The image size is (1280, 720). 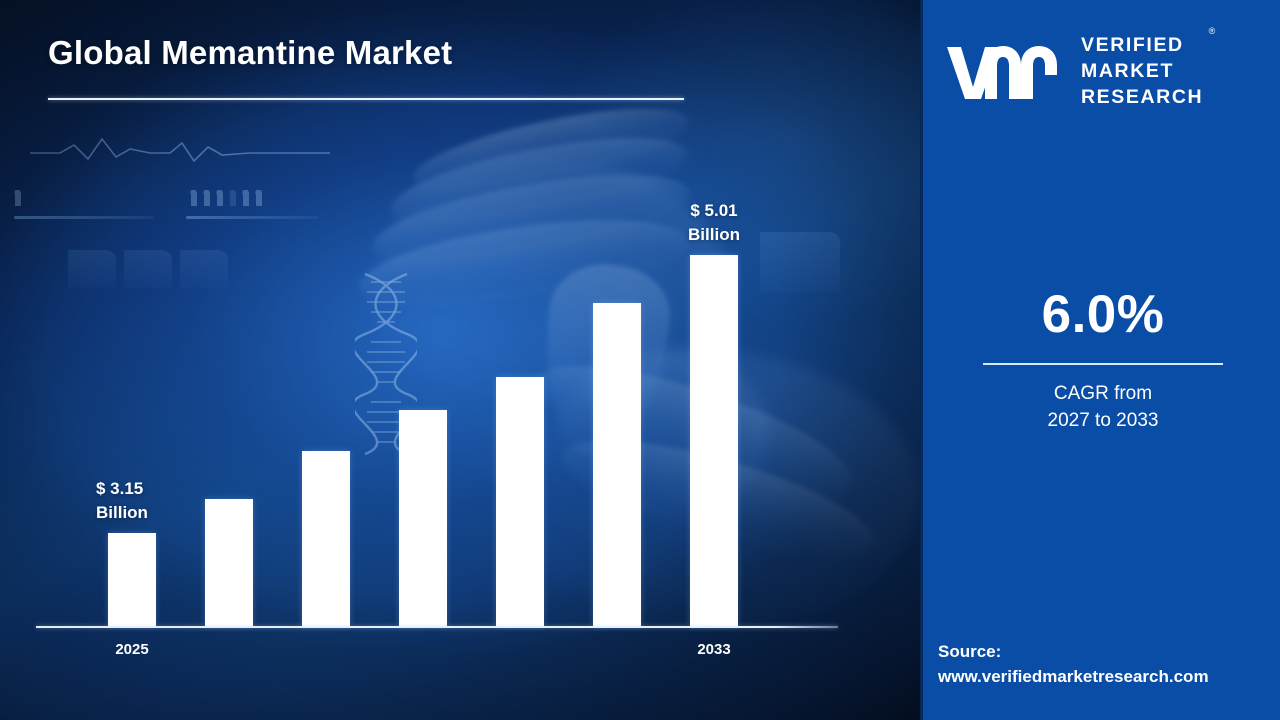 What do you see at coordinates (1128, 71) in the screenshot?
I see `brand-line-2: MARKET` at bounding box center [1128, 71].